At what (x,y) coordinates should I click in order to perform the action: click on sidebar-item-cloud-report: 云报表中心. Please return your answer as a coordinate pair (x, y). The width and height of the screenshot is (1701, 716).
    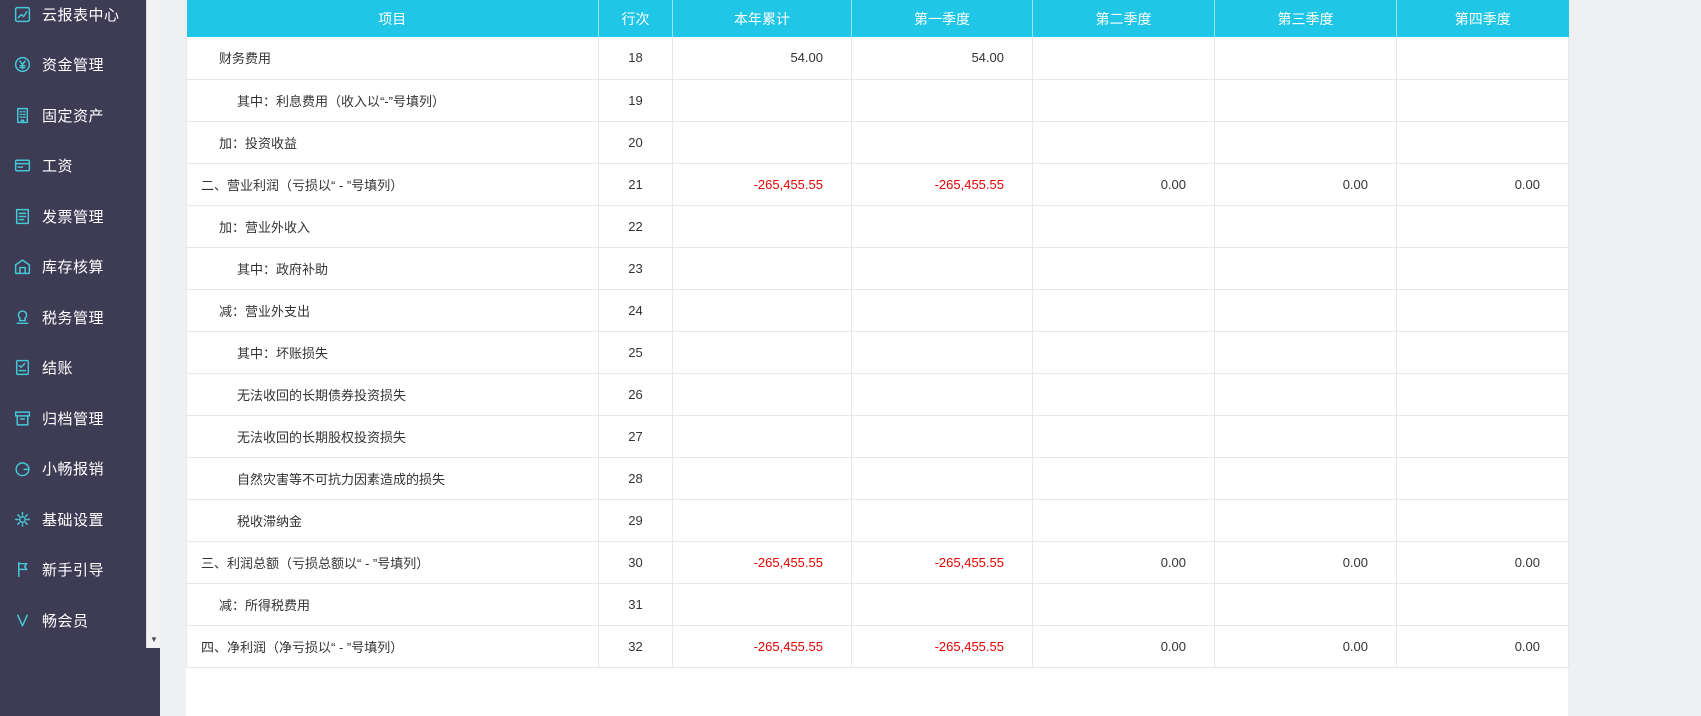
    Looking at the image, I should click on (86, 20).